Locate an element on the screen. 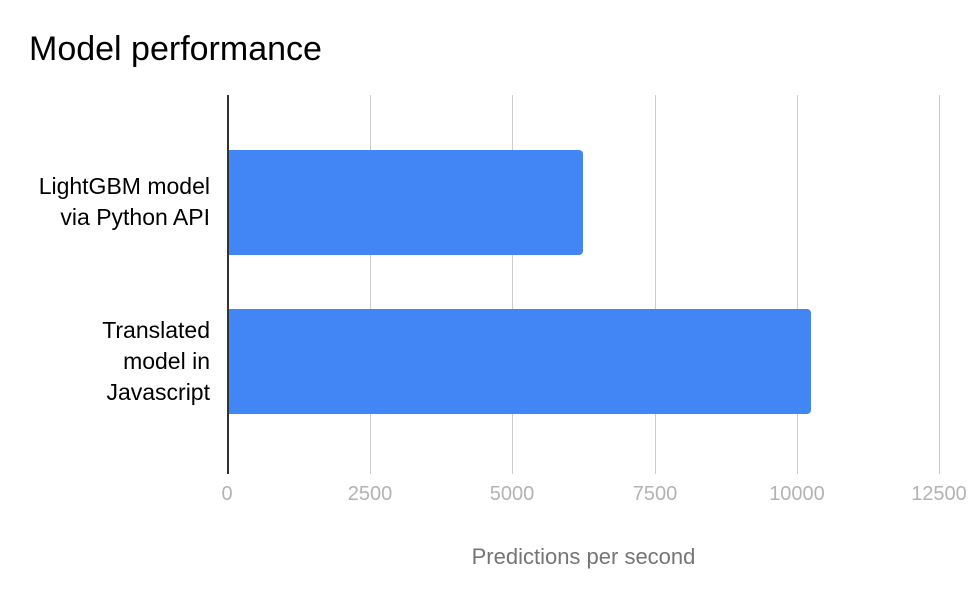 Image resolution: width=972 pixels, height=602 pixels. x-tick-label: 12500 is located at coordinates (939, 494).